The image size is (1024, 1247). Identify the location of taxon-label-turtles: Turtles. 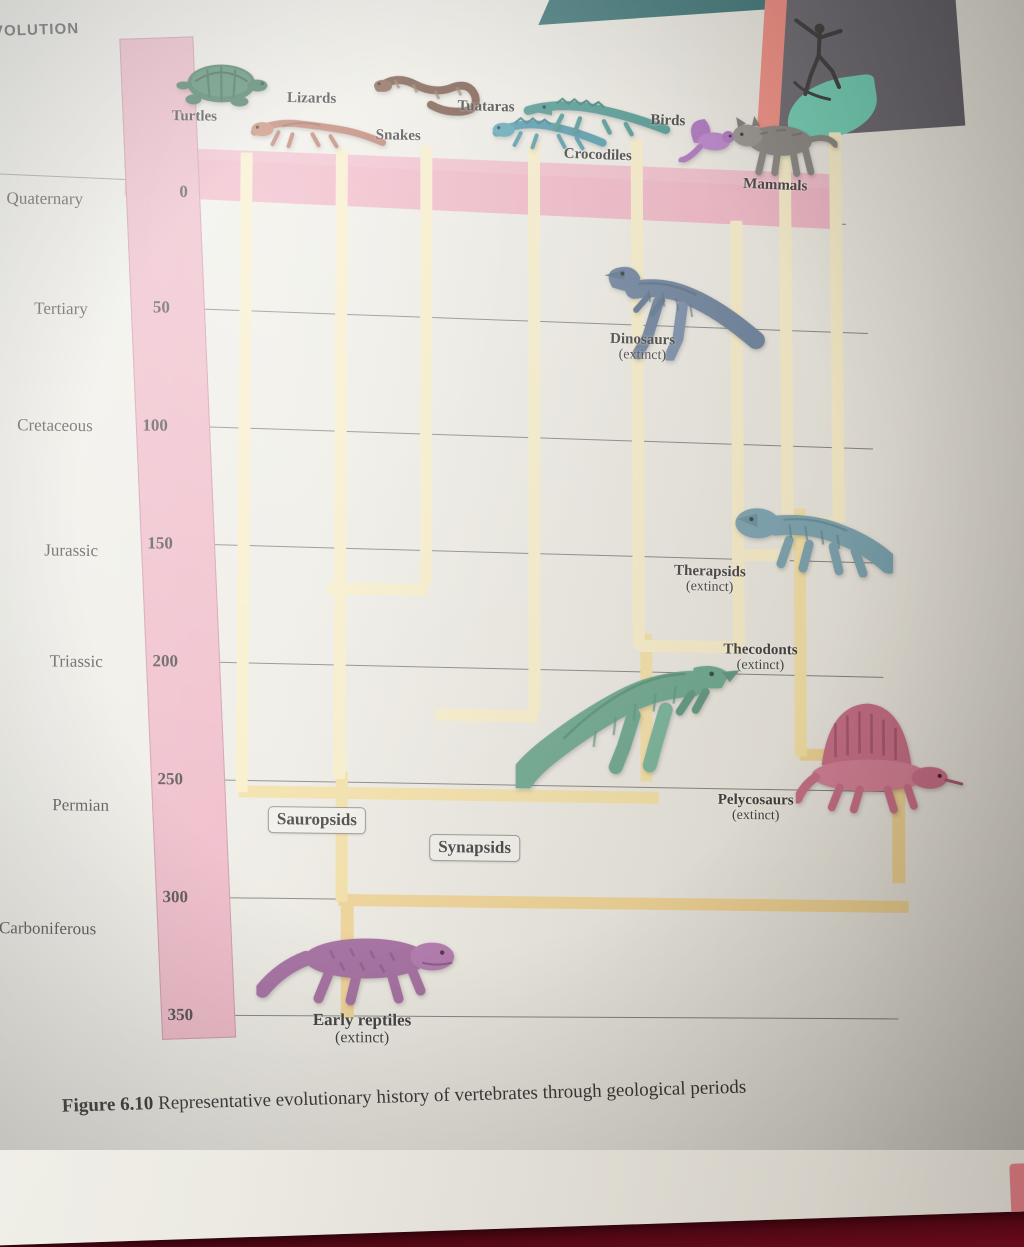
(194, 116).